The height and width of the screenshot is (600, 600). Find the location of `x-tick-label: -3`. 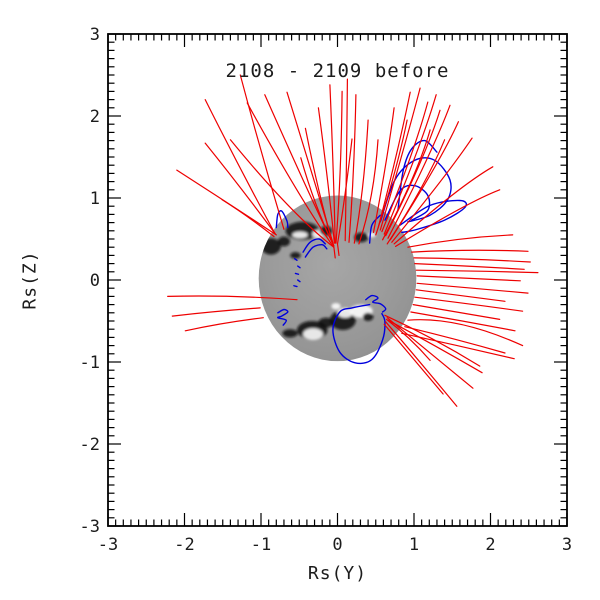

x-tick-label: -3 is located at coordinates (108, 545).